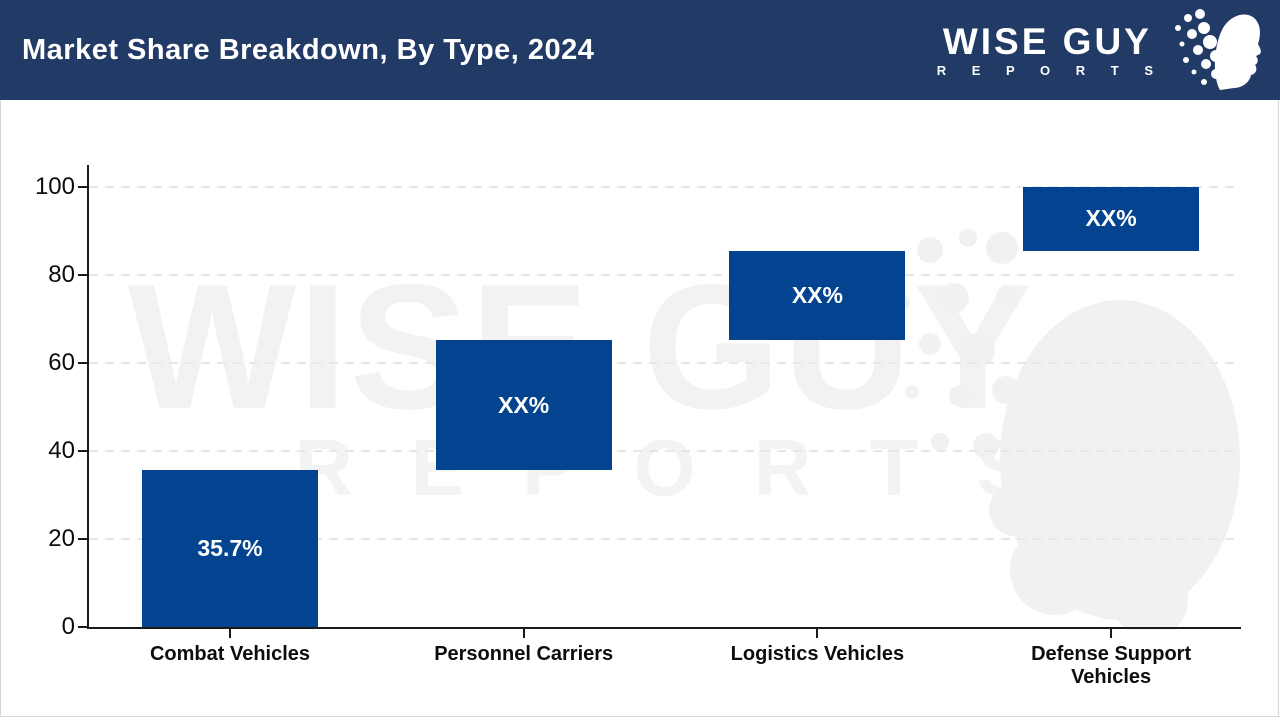  What do you see at coordinates (817, 654) in the screenshot?
I see `x-category-label: Logistics Vehicles` at bounding box center [817, 654].